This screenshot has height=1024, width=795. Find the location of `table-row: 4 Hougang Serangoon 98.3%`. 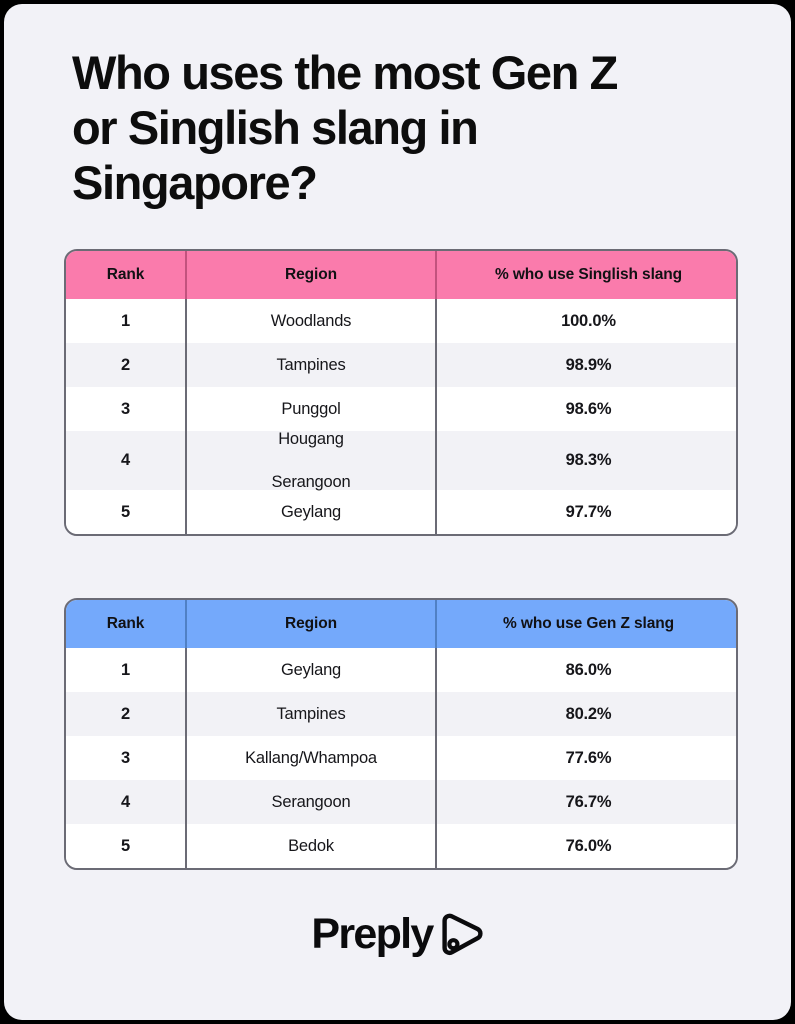

table-row: 4 Hougang Serangoon 98.3% is located at coordinates (401, 460).